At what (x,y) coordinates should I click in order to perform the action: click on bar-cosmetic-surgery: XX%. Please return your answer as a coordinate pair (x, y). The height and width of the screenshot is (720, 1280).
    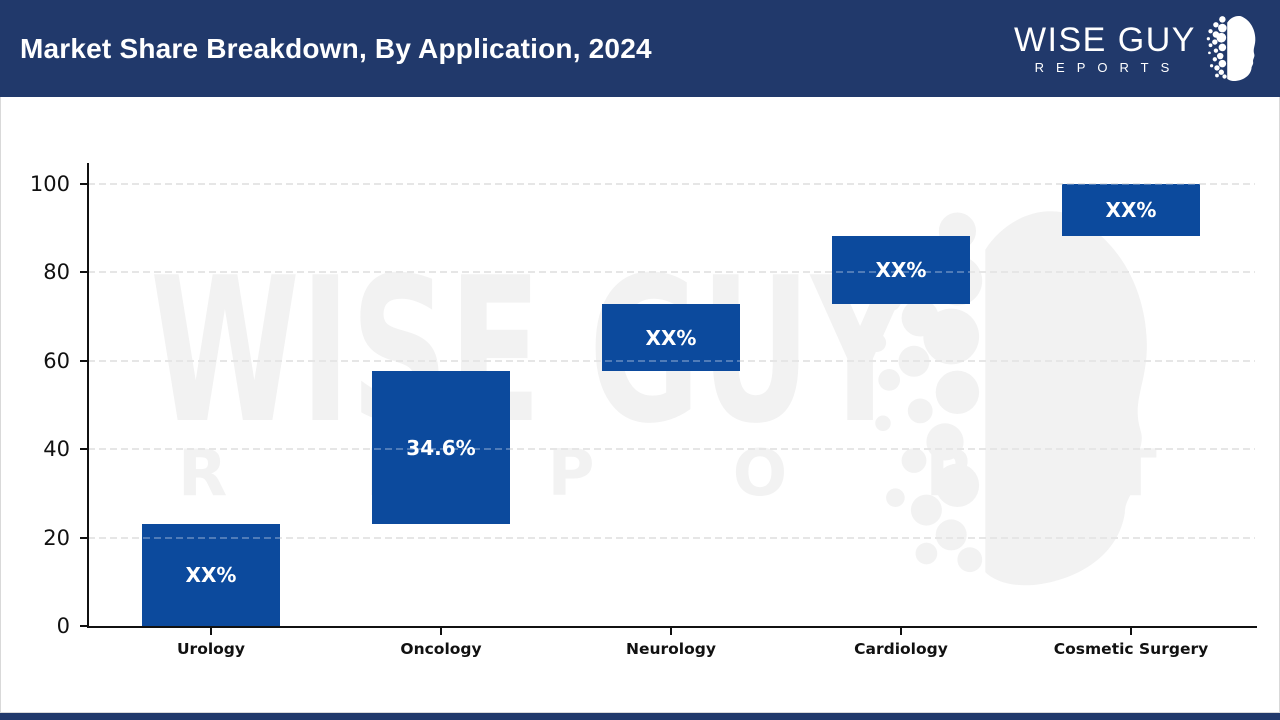
    Looking at the image, I should click on (1131, 210).